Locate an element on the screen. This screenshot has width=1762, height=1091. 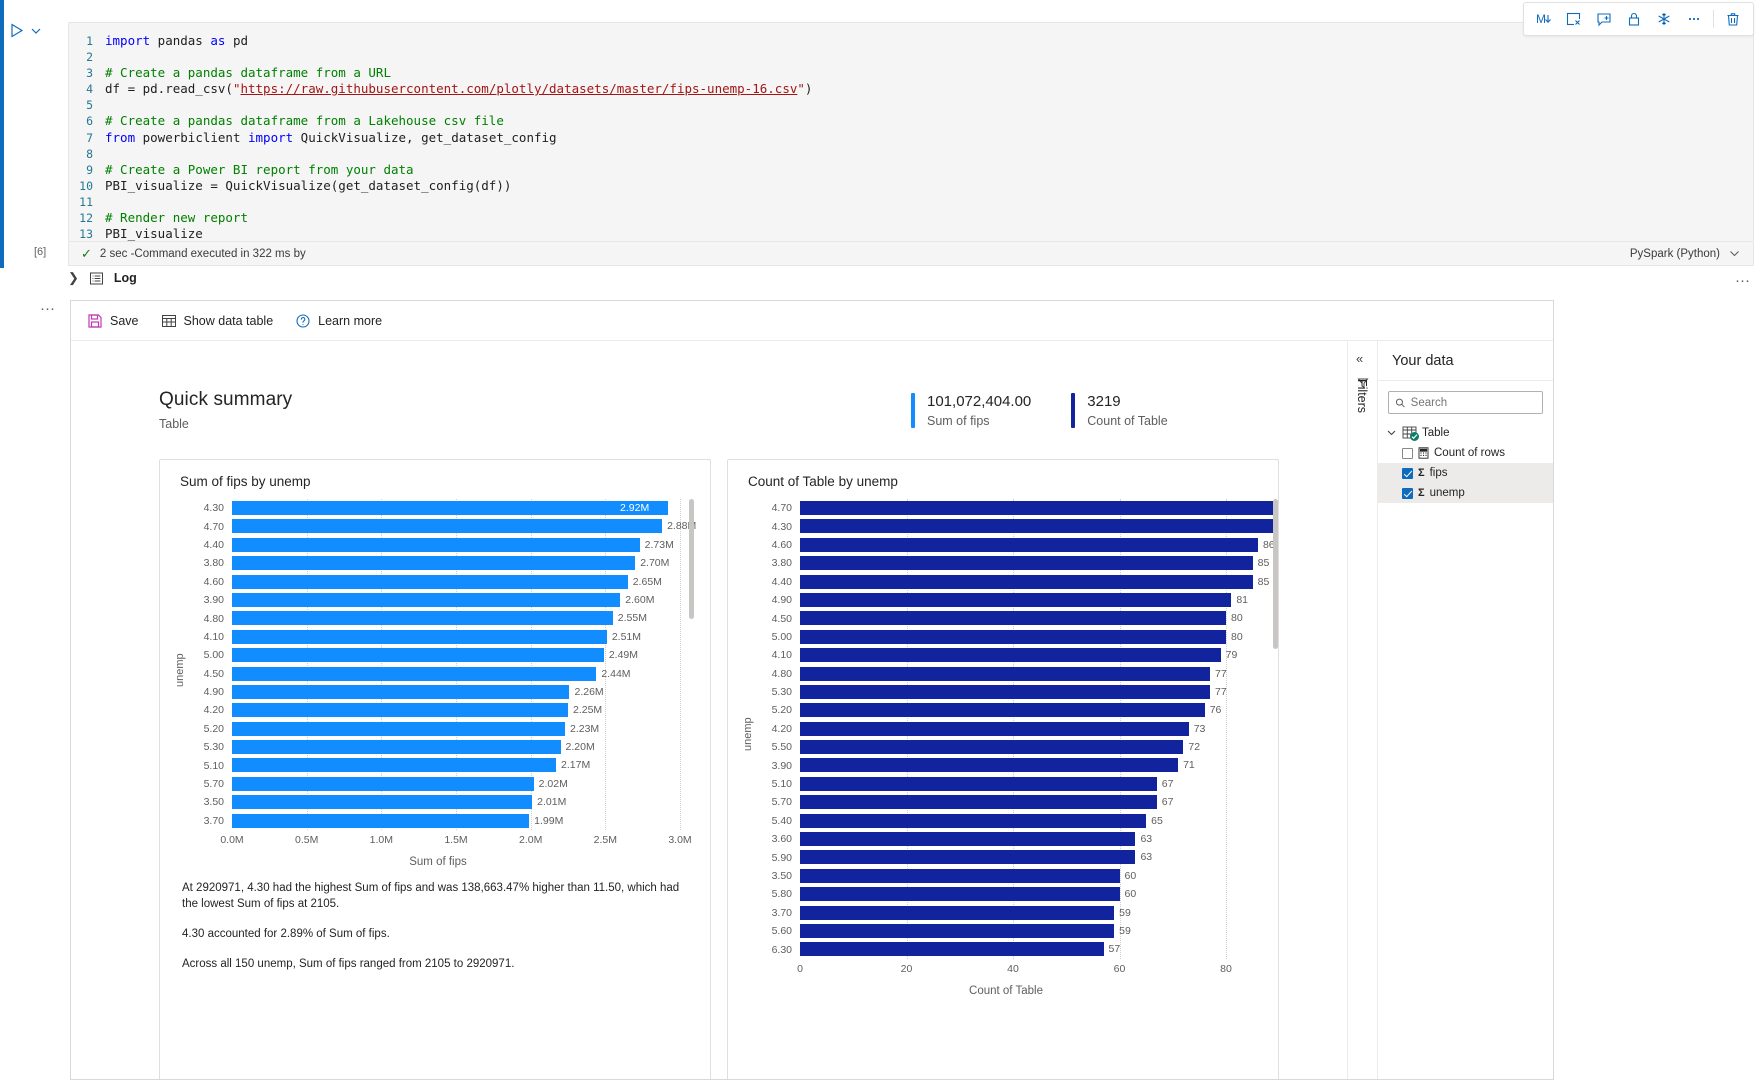
data-table-node: Table is located at coordinates (1465, 432).